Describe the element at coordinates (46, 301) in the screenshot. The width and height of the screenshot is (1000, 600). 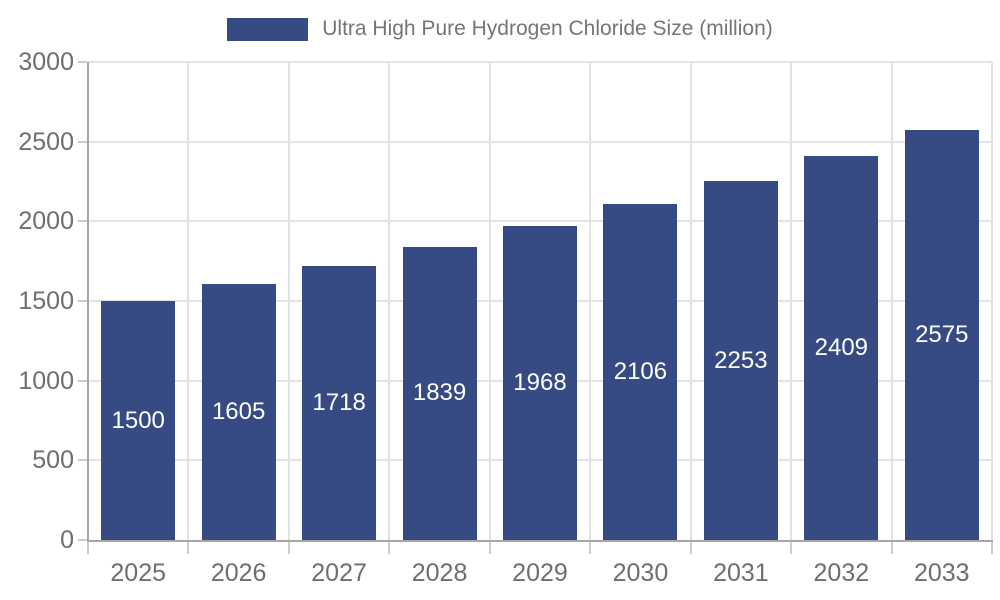
I see `y-axis-label: 1500` at that location.